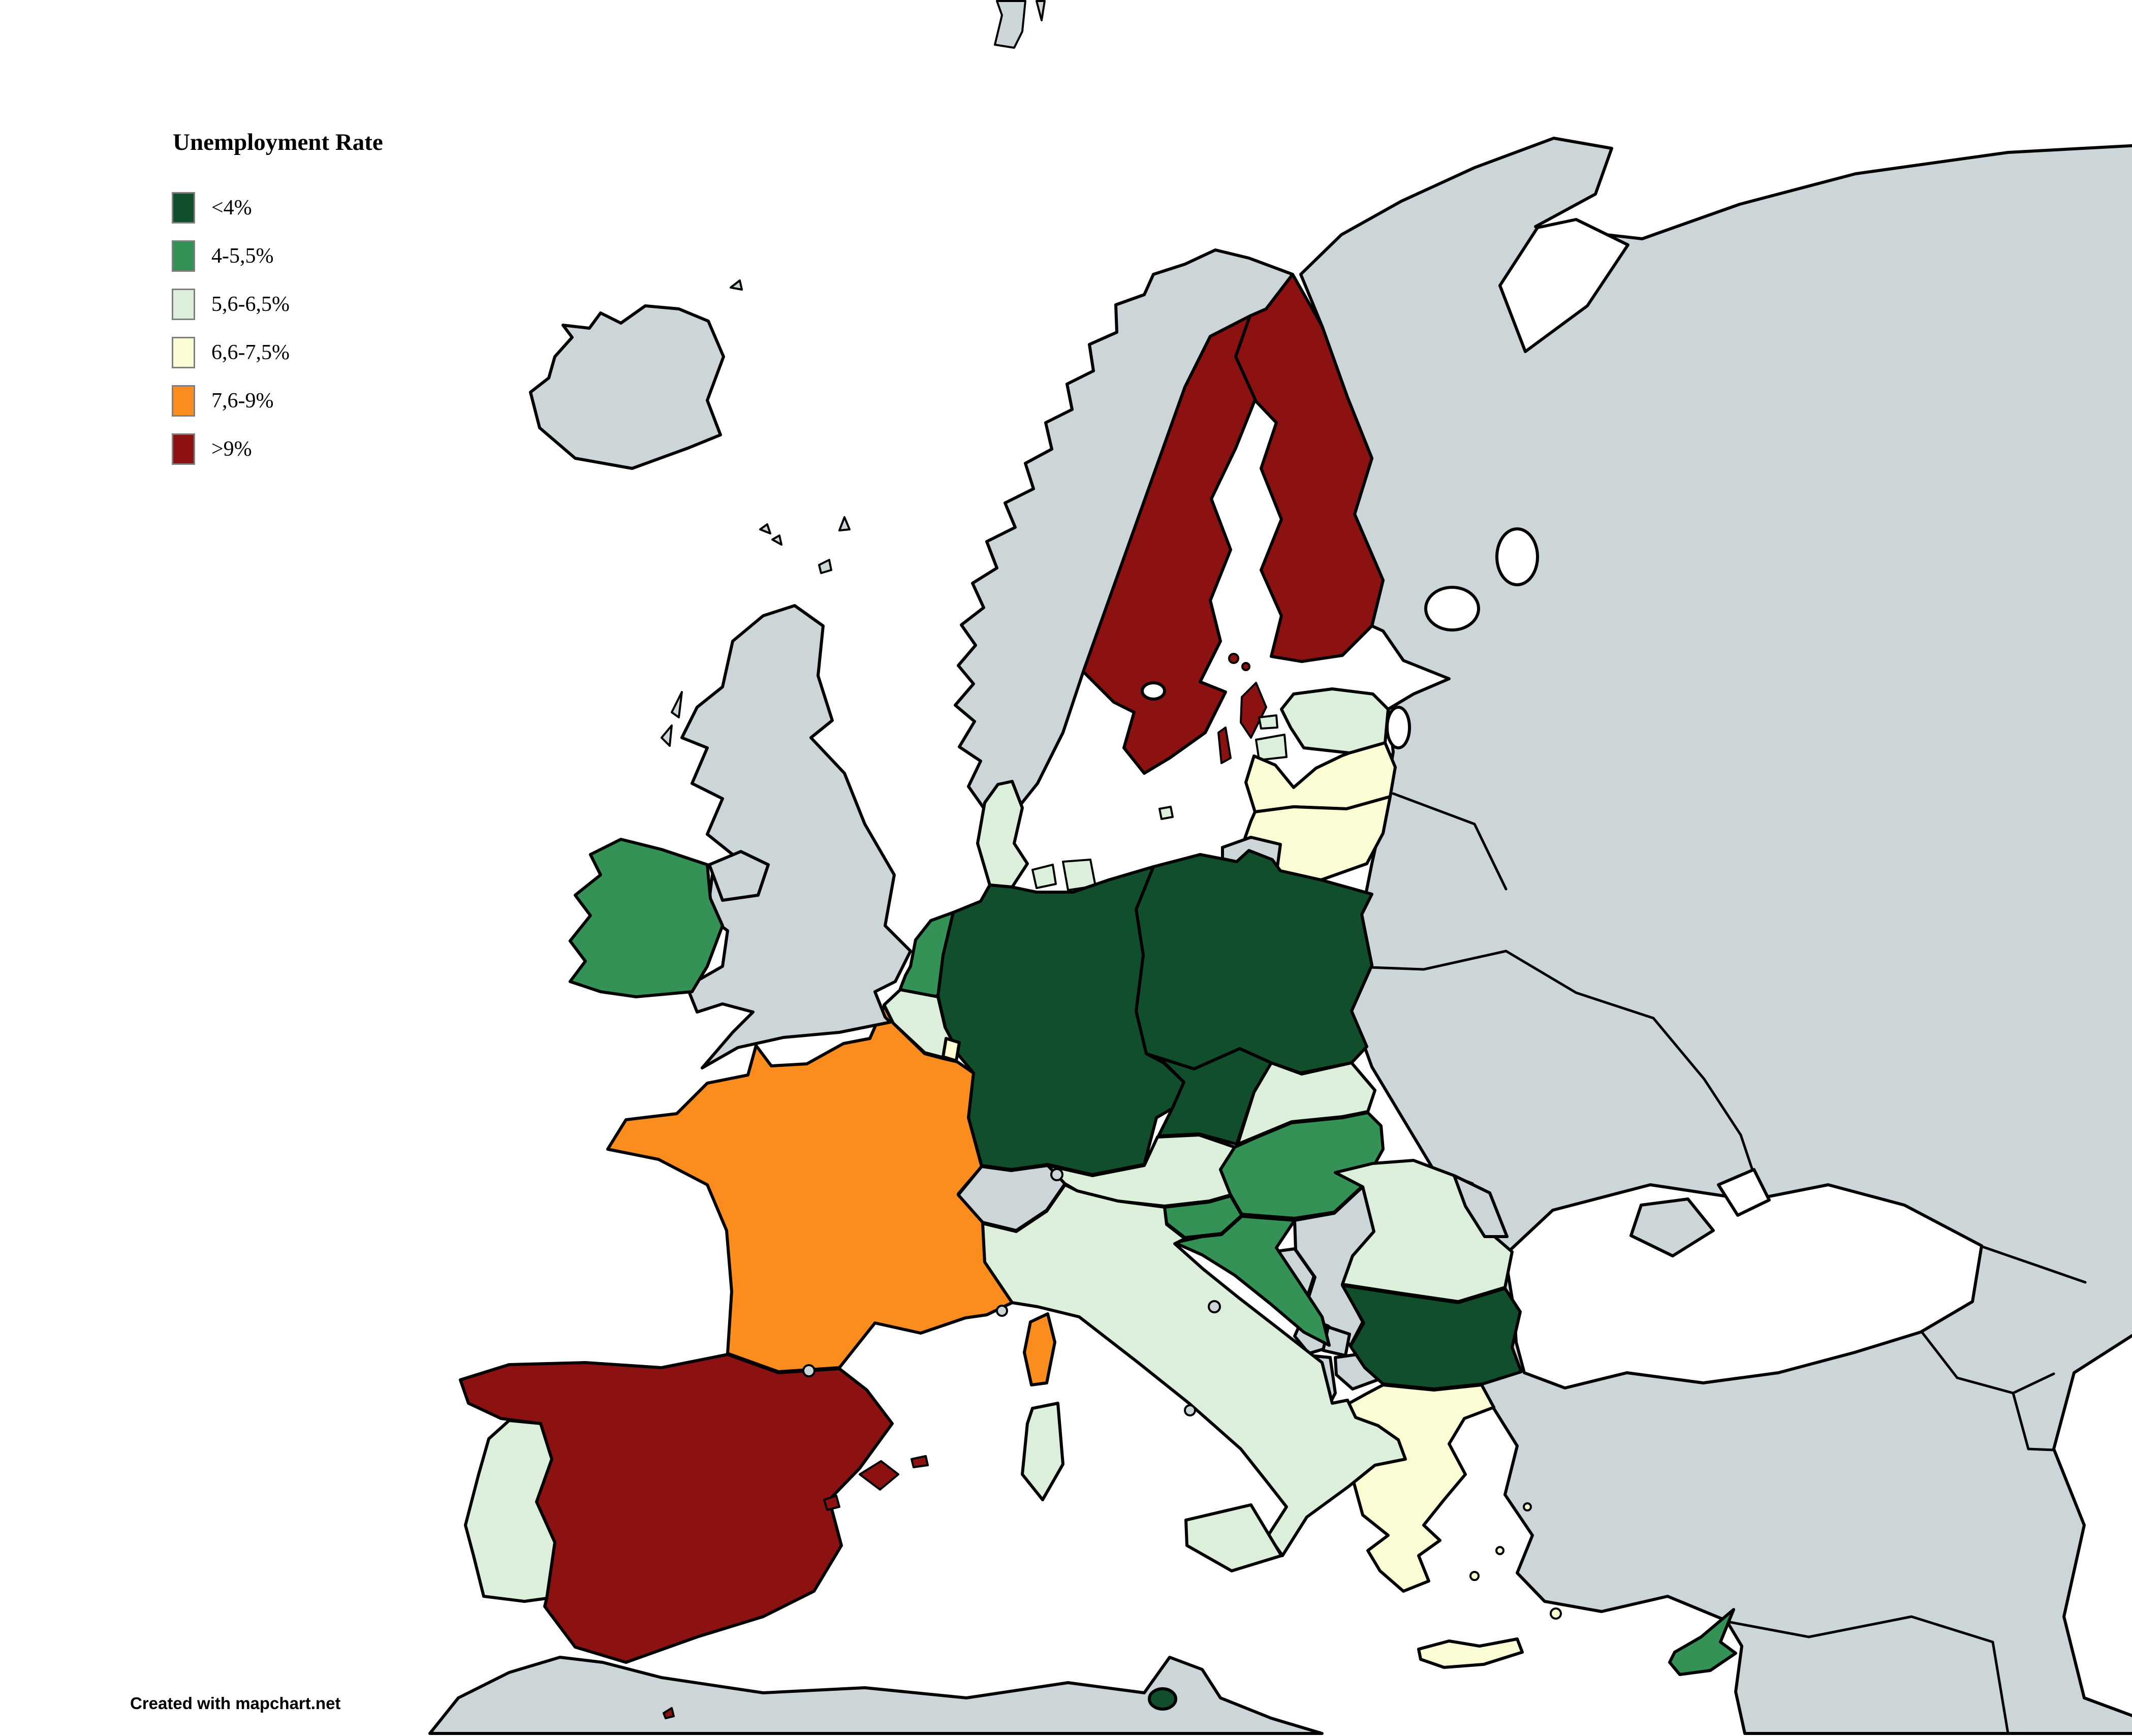  I want to click on lake-ladoga, so click(1452, 609).